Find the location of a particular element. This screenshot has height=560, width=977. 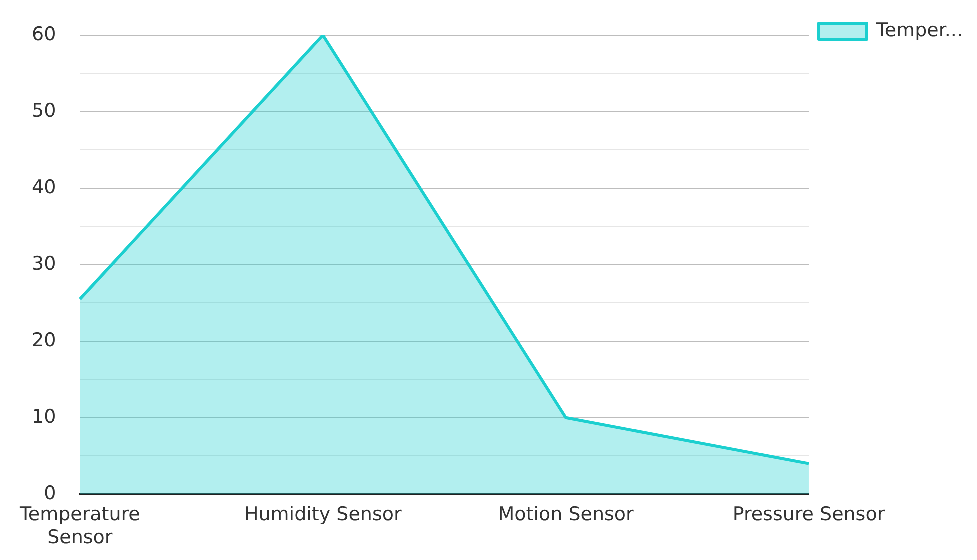

y-tick-label: 10 is located at coordinates (44, 417).